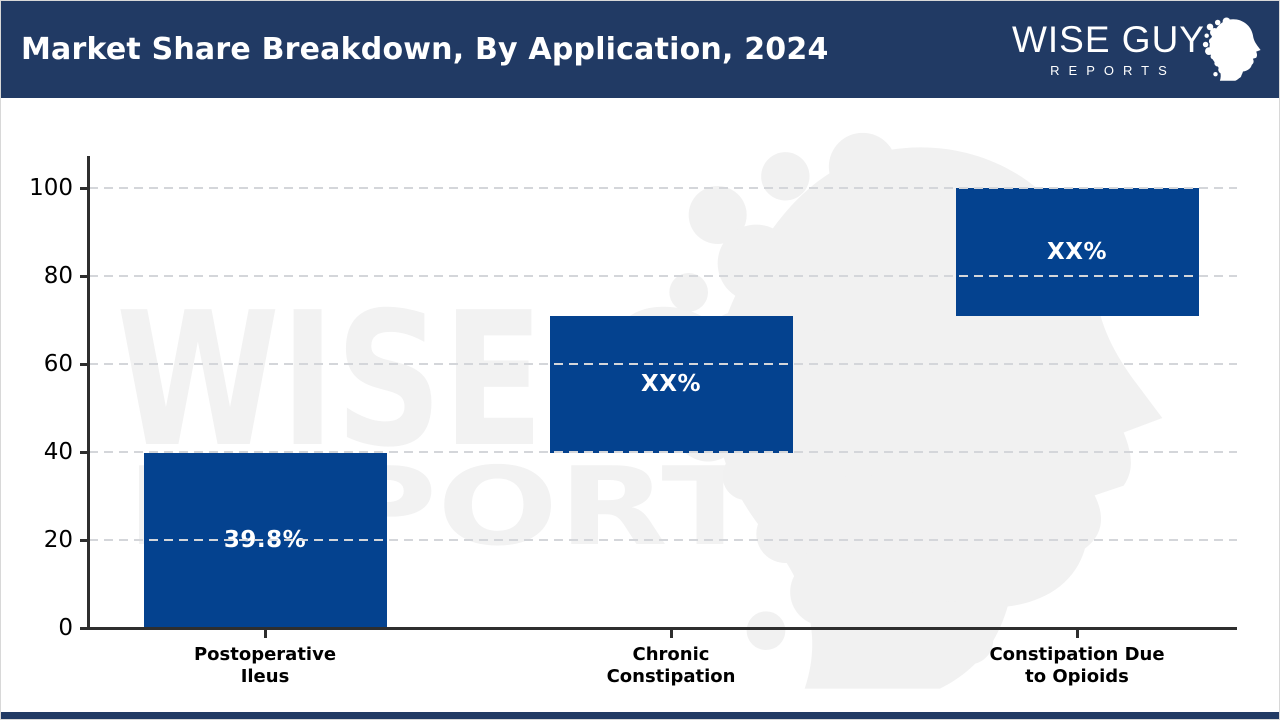 Image resolution: width=1280 pixels, height=720 pixels. Describe the element at coordinates (1077, 654) in the screenshot. I see `category-label-line: Constipation Due` at that location.